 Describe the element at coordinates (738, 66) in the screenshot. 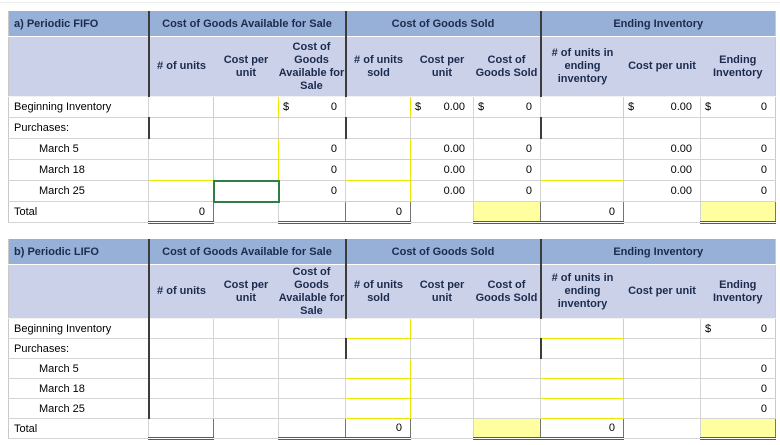

I see `col-header-ending-inventory: Ending Inventory` at that location.